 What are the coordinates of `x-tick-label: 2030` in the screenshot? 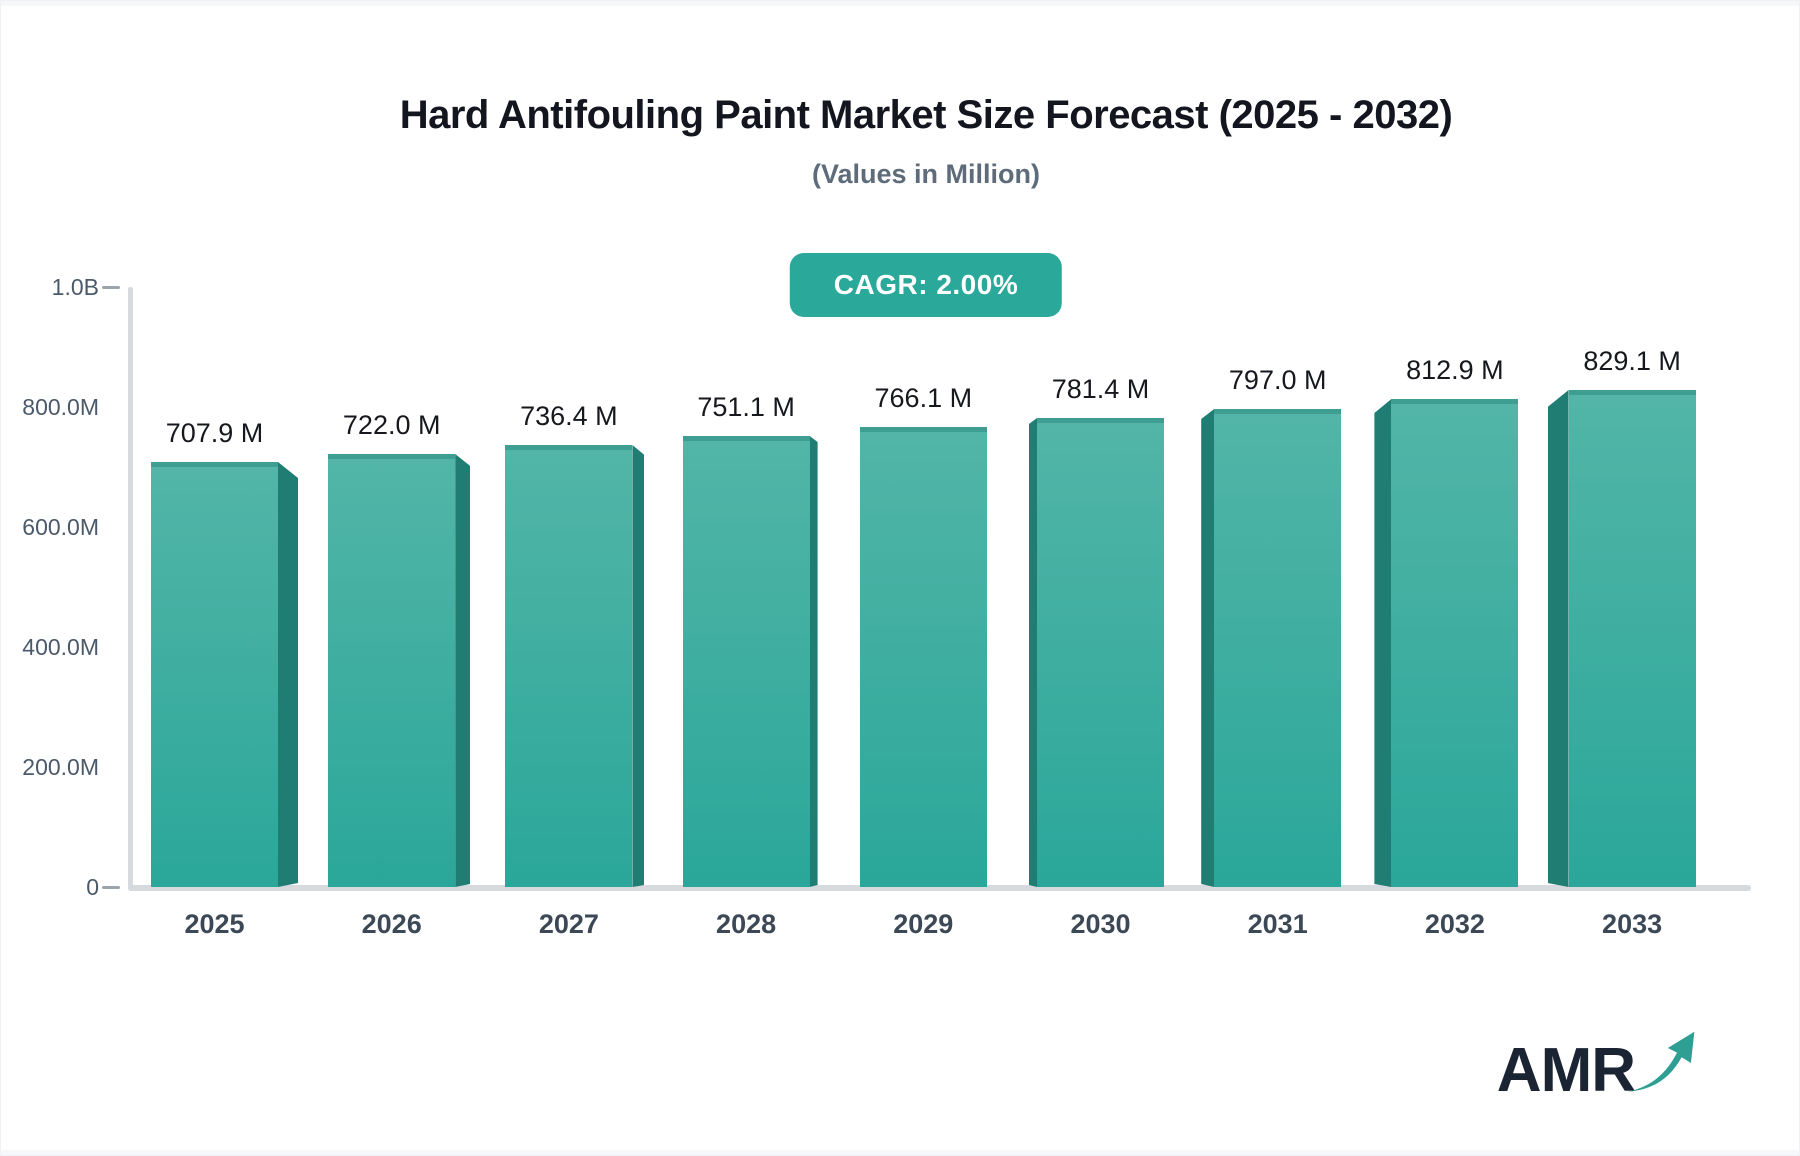 It's located at (1100, 924).